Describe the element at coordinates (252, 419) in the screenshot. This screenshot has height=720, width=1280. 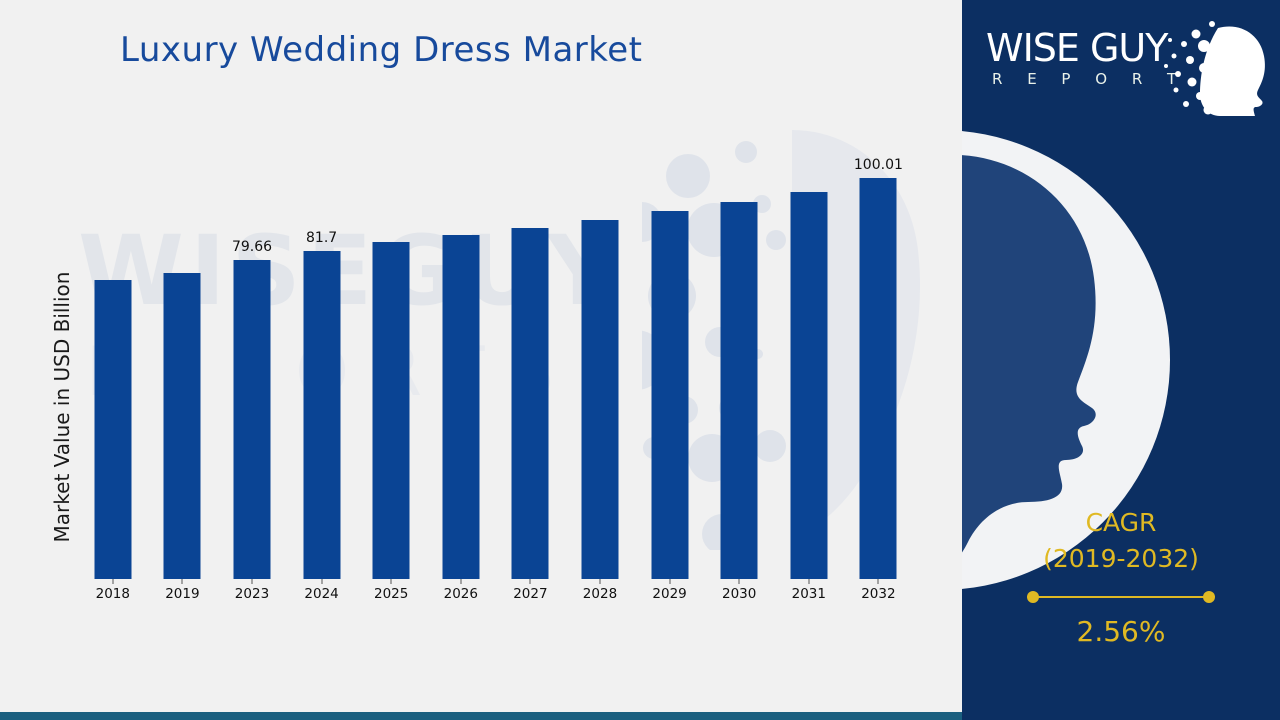
I see `bar-2023` at that location.